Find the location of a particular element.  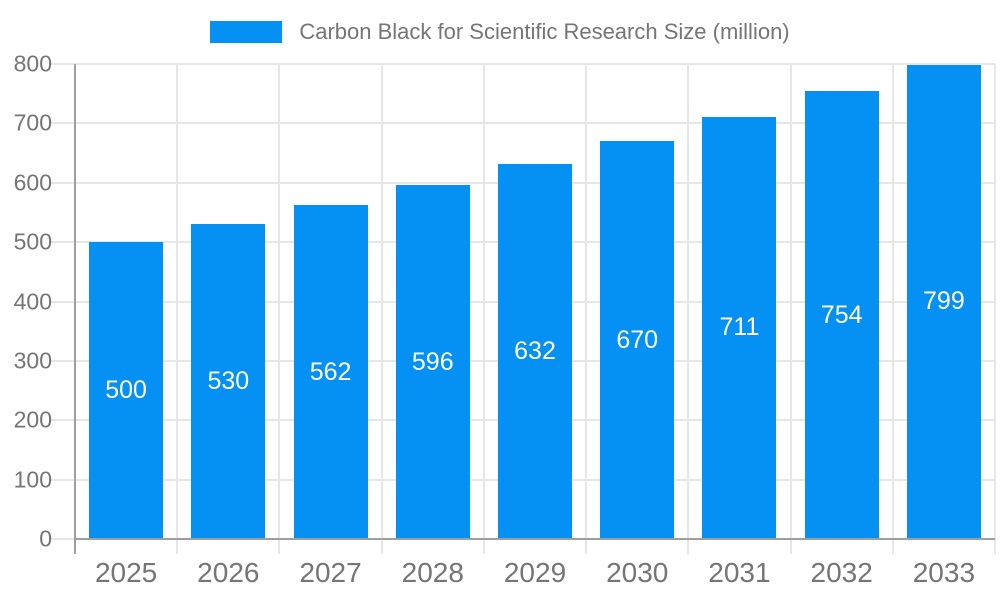

y-tick-label: 300 is located at coordinates (32, 360).